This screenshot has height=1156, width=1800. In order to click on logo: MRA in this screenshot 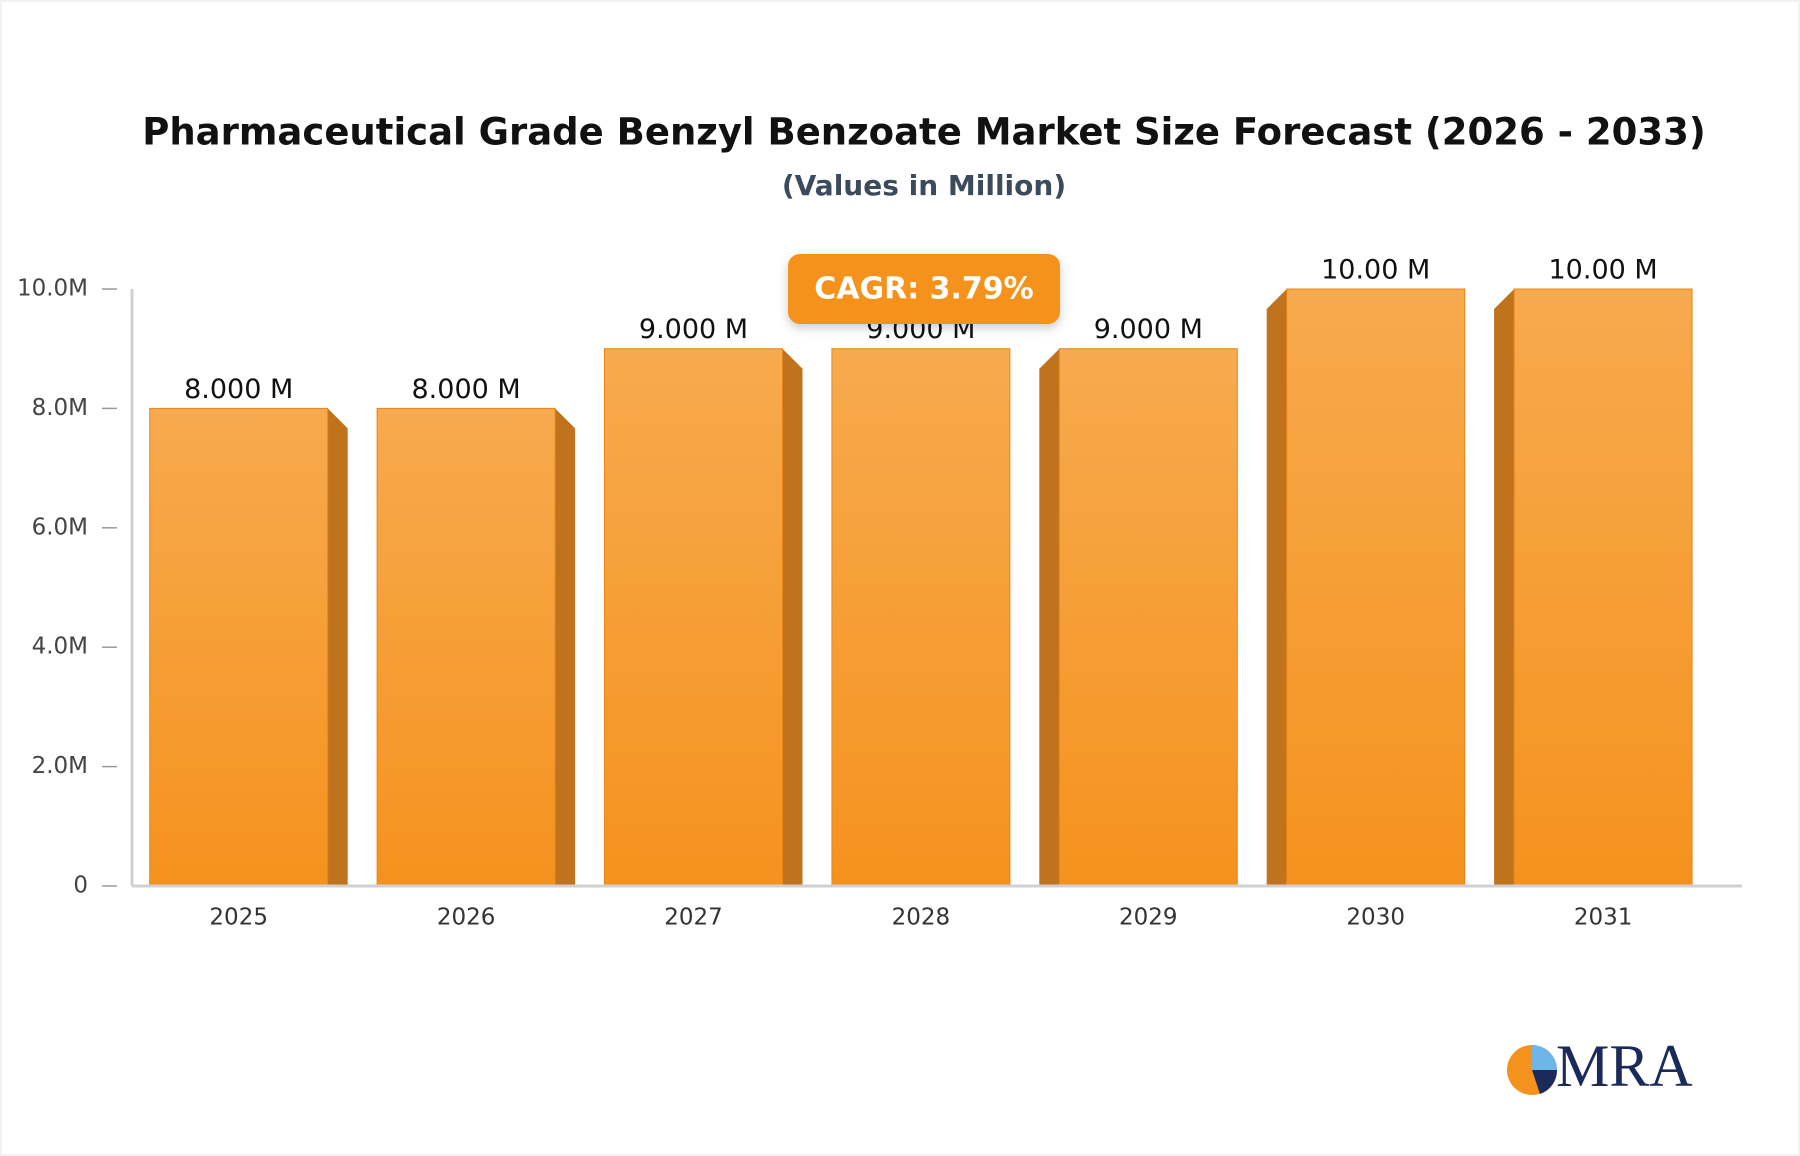, I will do `click(1600, 1066)`.